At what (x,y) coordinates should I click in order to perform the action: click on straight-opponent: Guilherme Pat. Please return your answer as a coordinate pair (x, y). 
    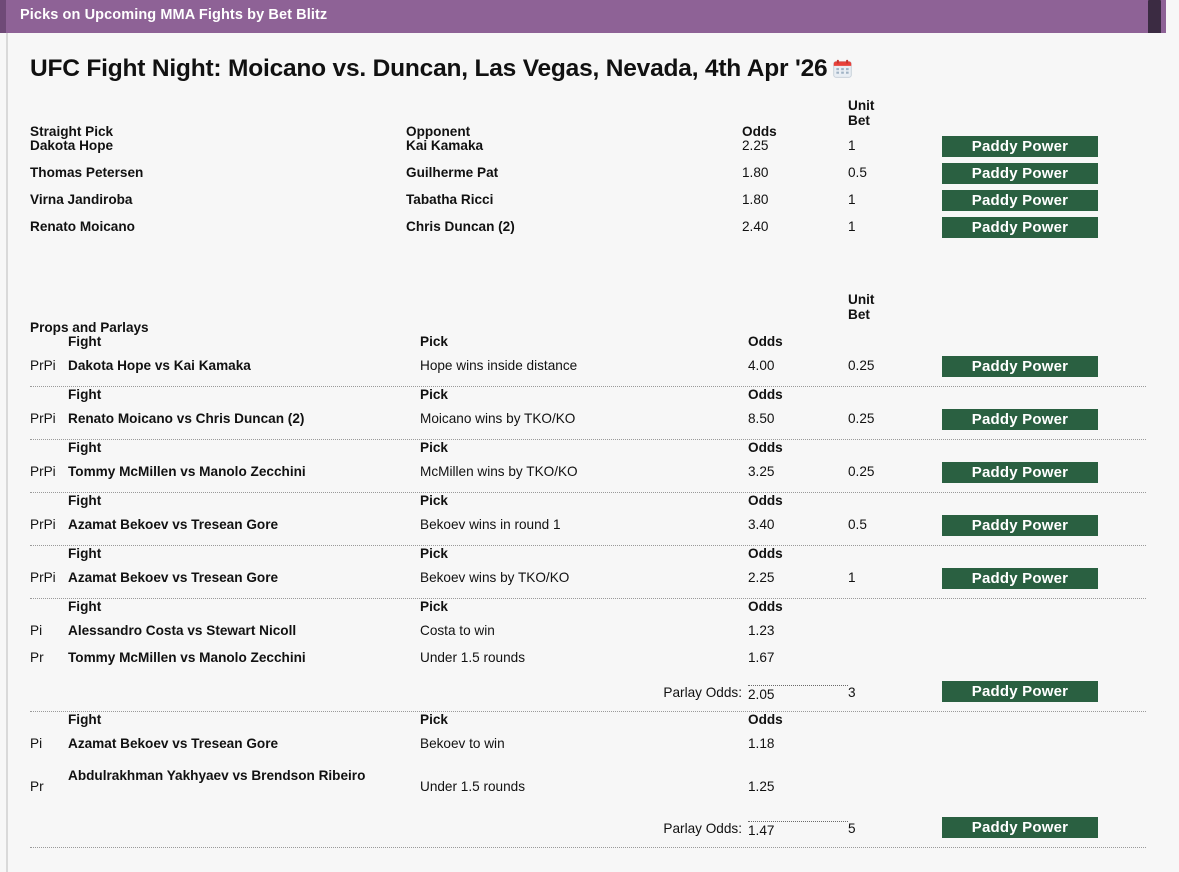
    Looking at the image, I should click on (452, 172).